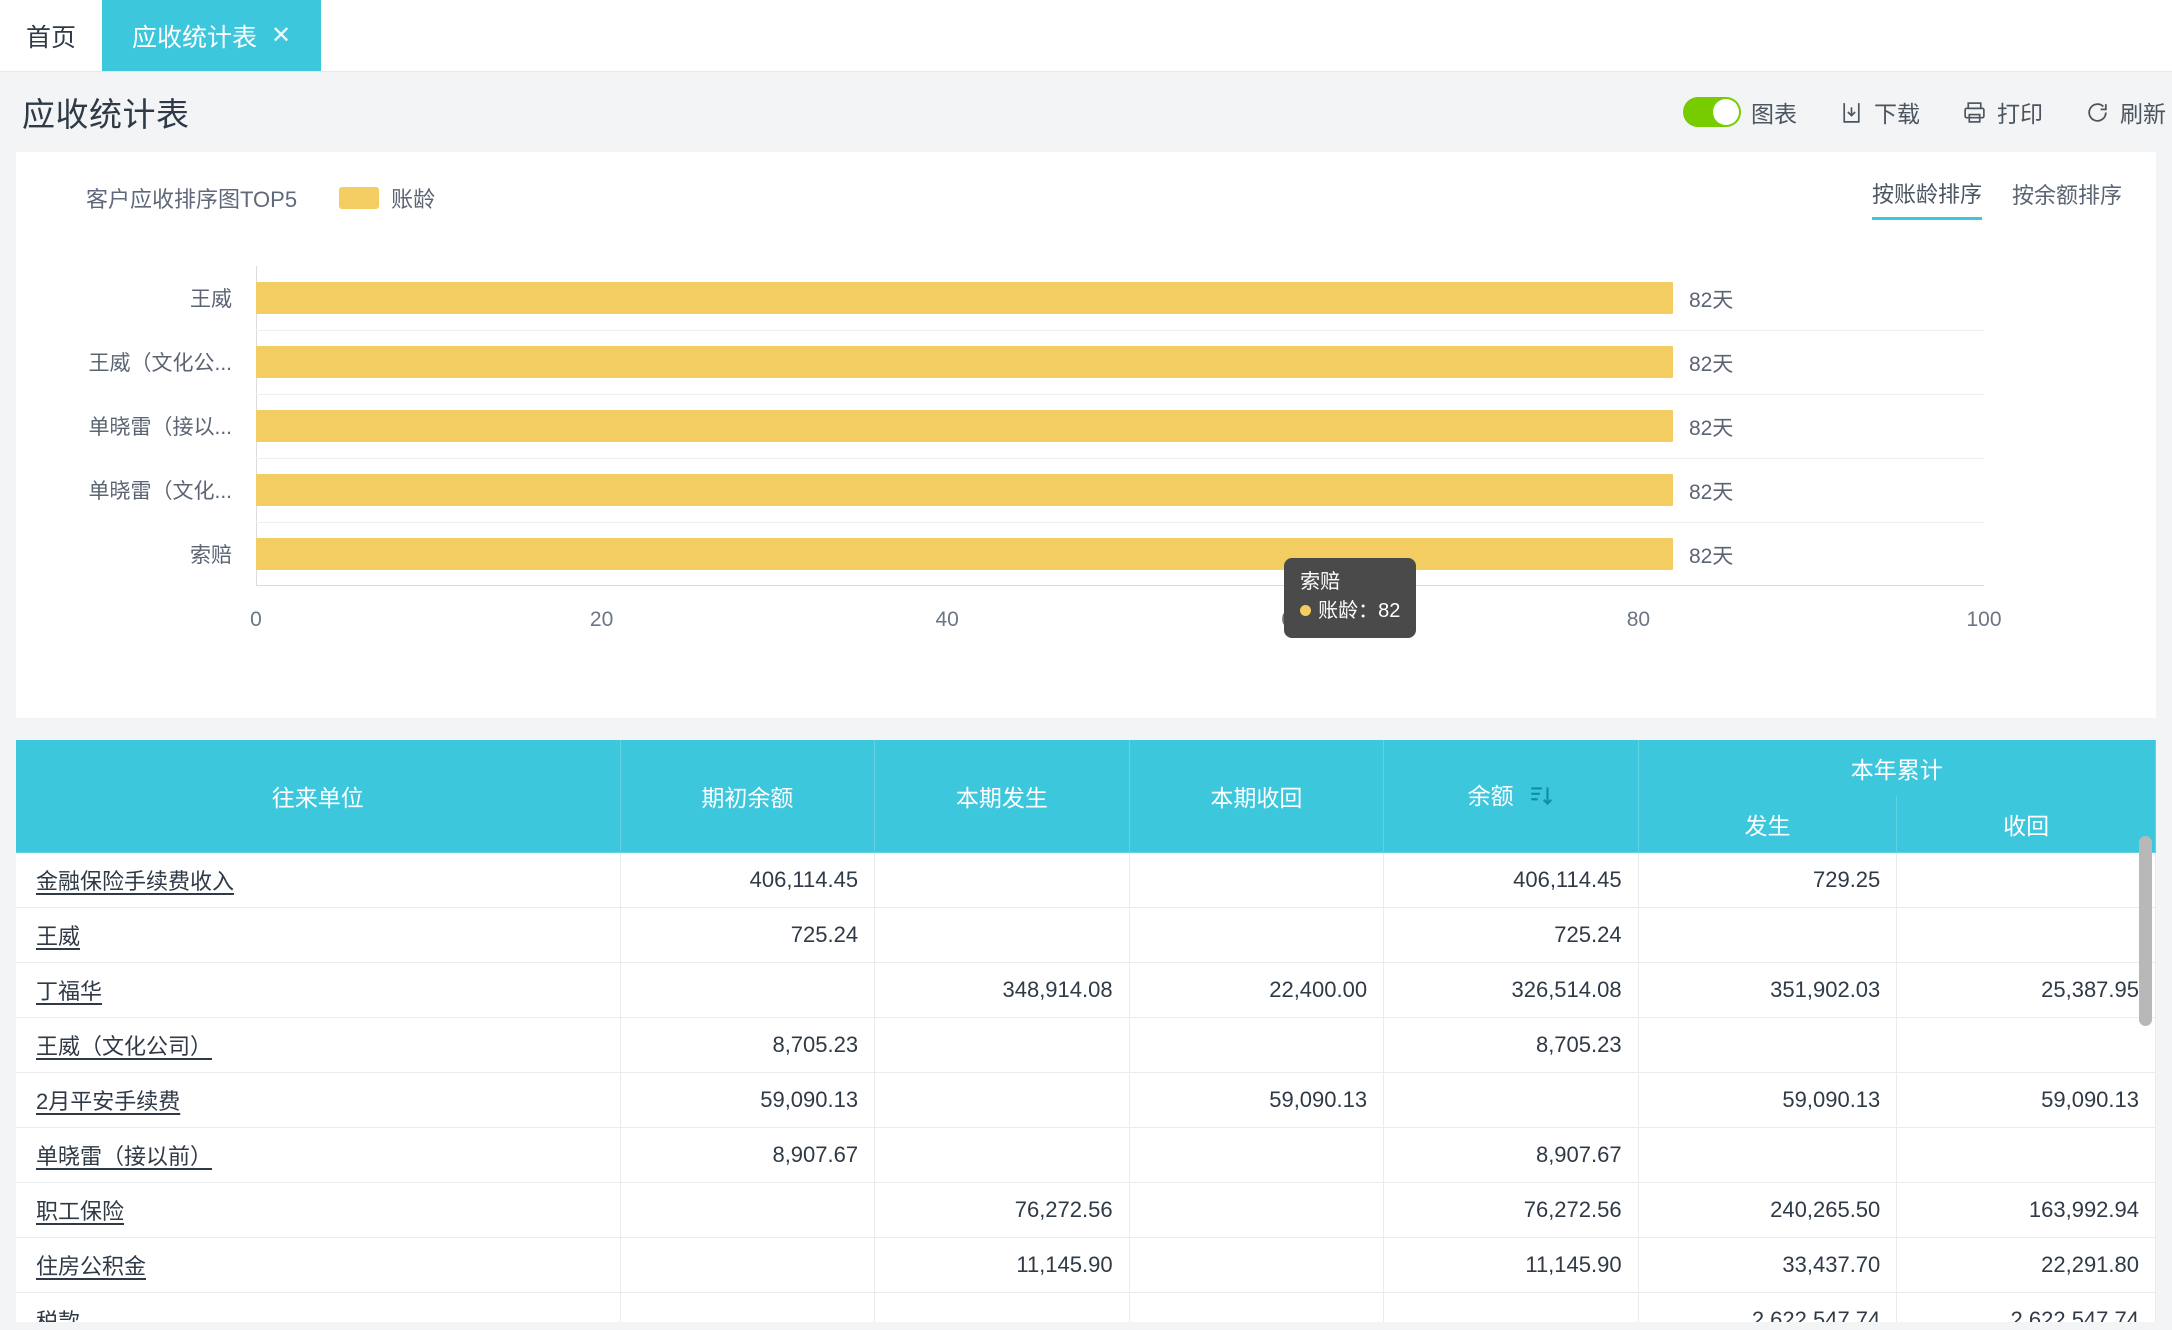 Image resolution: width=2172 pixels, height=1330 pixels. What do you see at coordinates (212, 35) in the screenshot?
I see `tab-receivable-statistics: 应收统计表 ✕` at bounding box center [212, 35].